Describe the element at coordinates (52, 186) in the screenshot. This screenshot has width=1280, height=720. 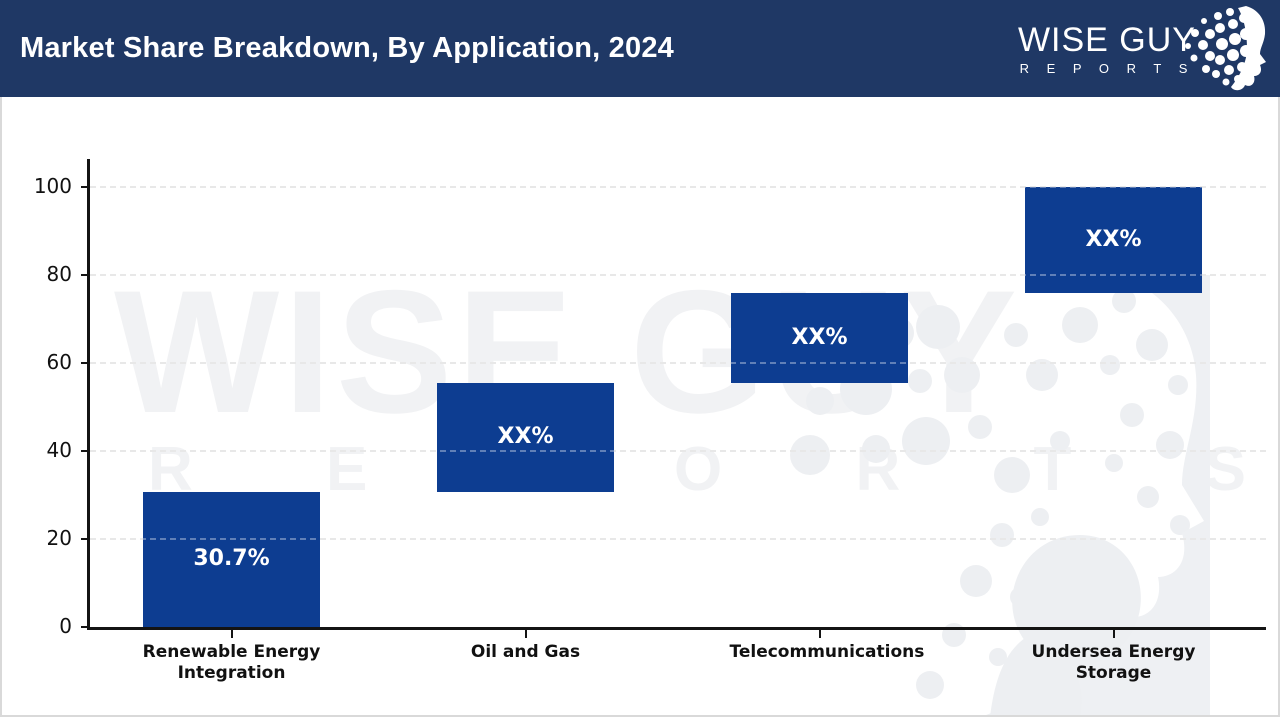
I see `y-axis-tick-label: 100` at that location.